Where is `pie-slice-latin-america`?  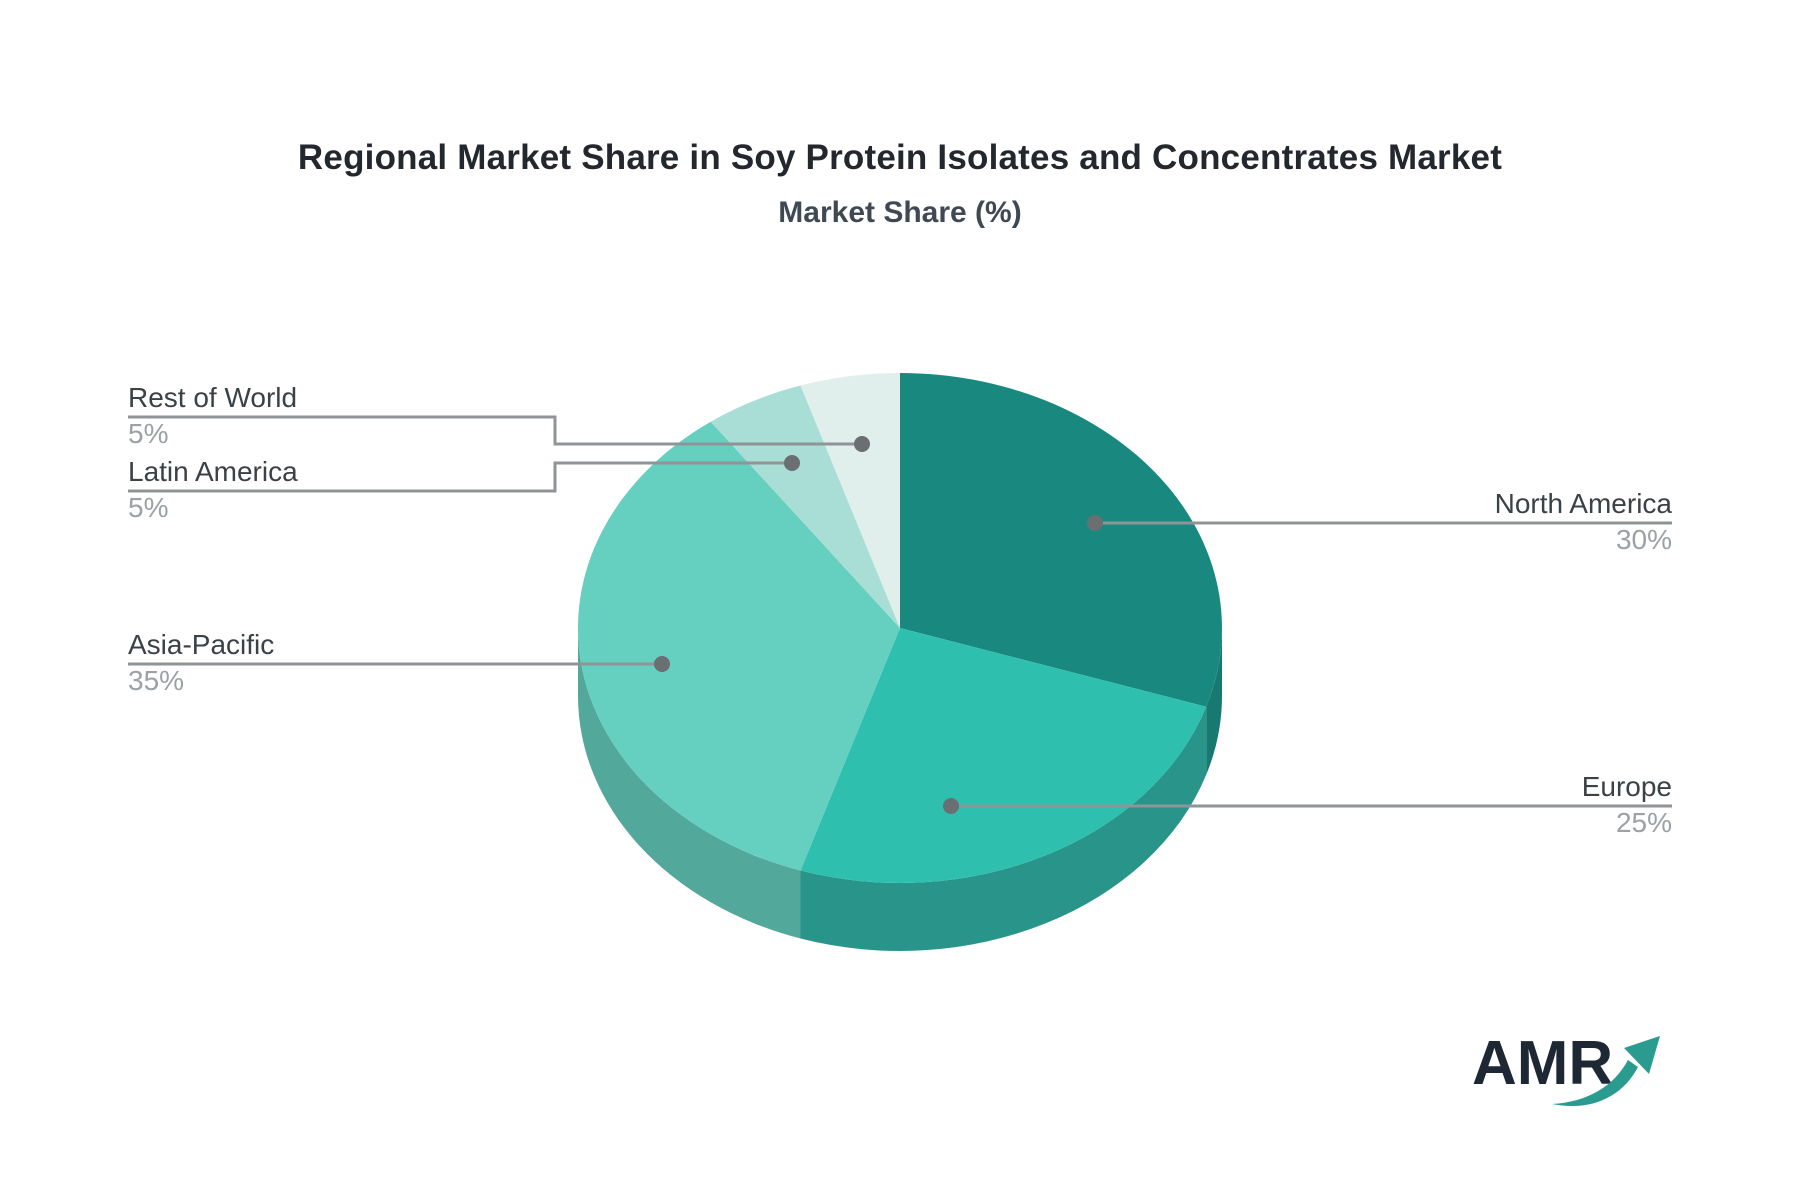
pie-slice-latin-america is located at coordinates (805, 507).